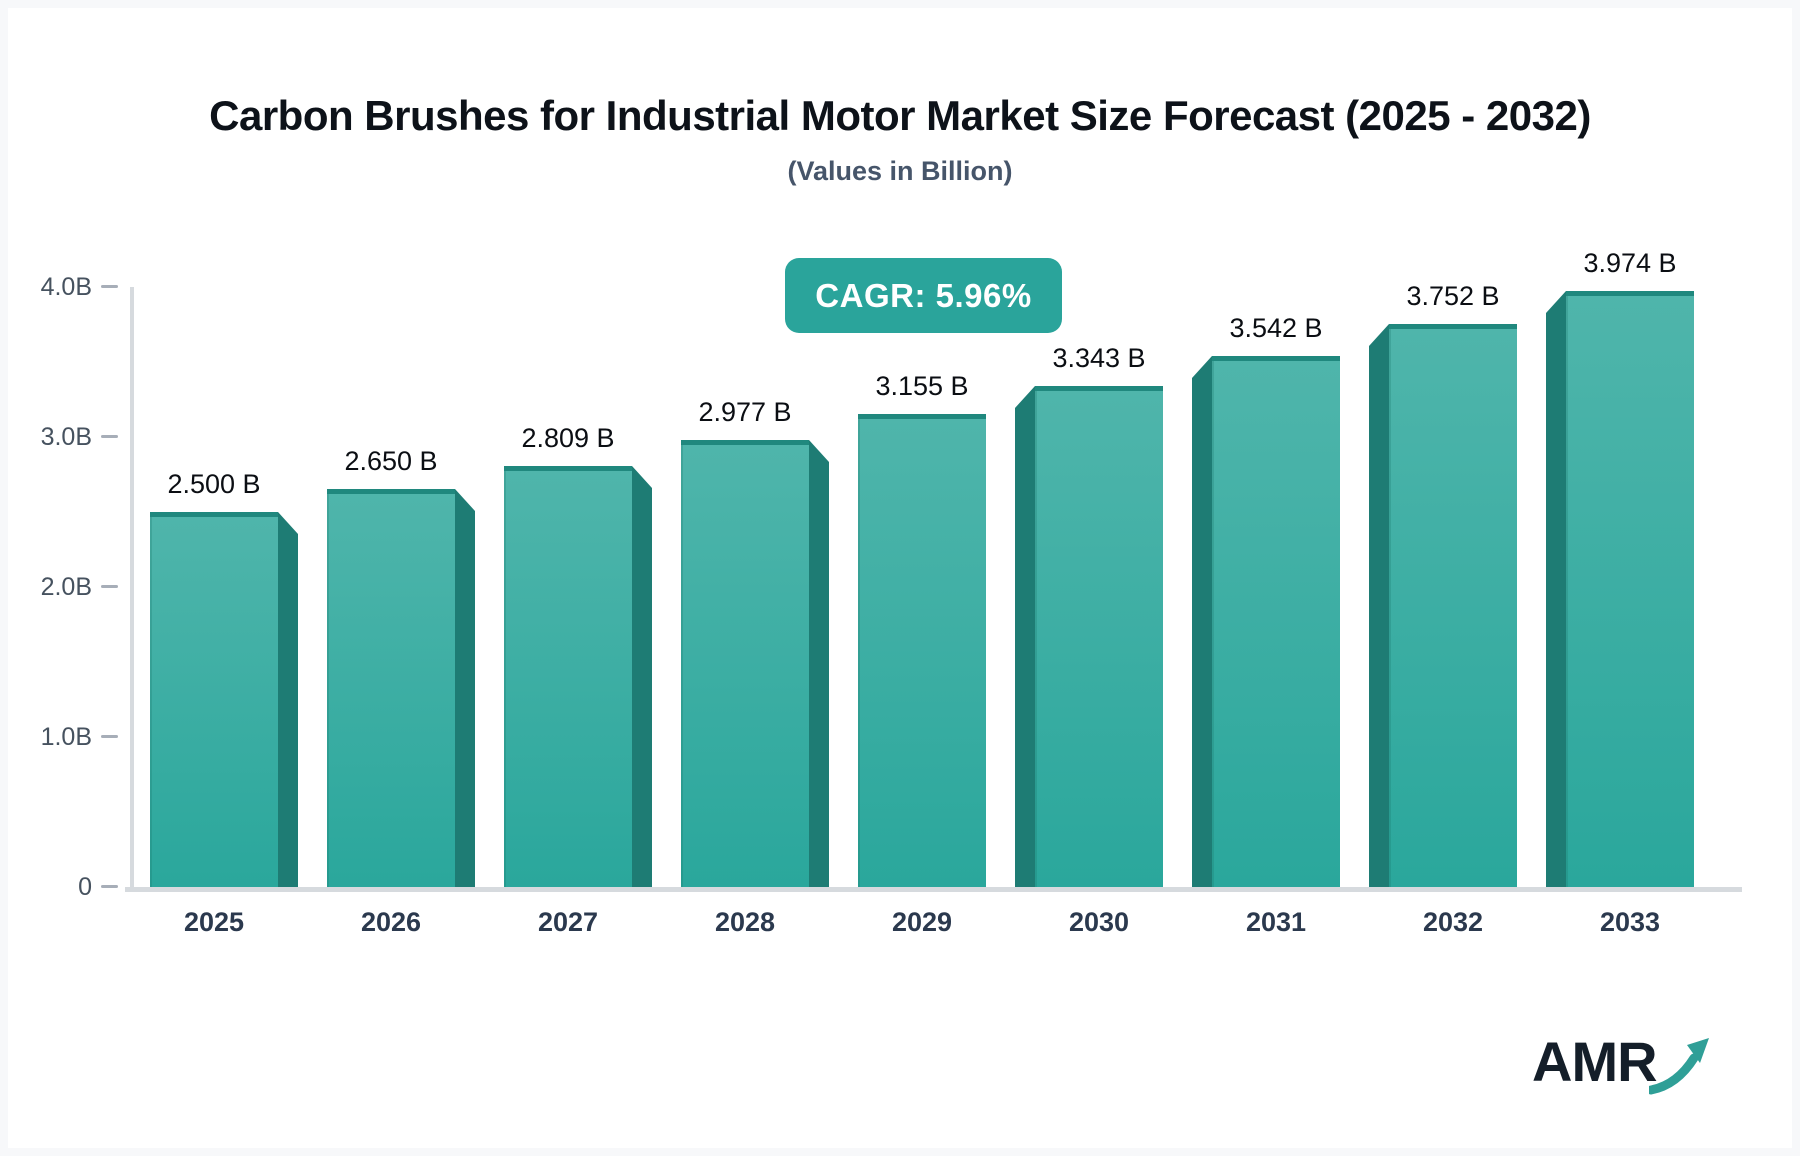 The width and height of the screenshot is (1800, 1156). Describe the element at coordinates (745, 922) in the screenshot. I see `x-tick-label: 2028` at that location.